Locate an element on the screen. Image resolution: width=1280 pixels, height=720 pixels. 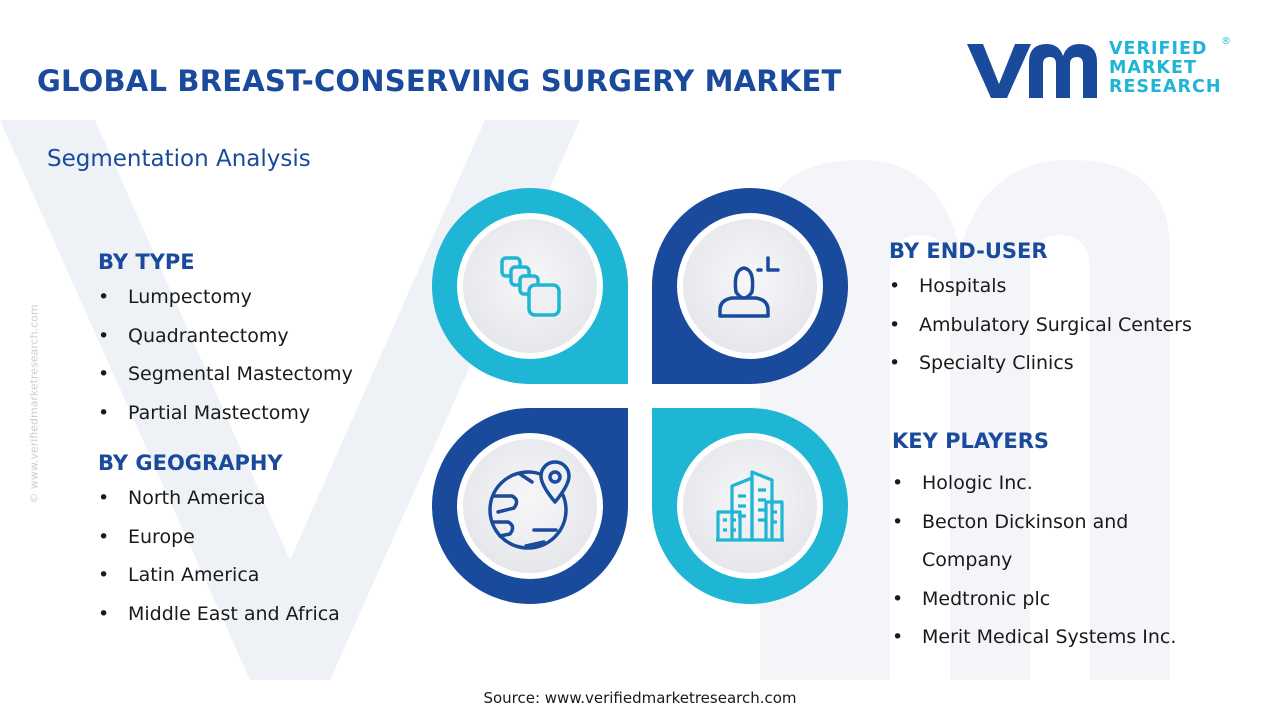
quadrant-geography is located at coordinates (530, 506).